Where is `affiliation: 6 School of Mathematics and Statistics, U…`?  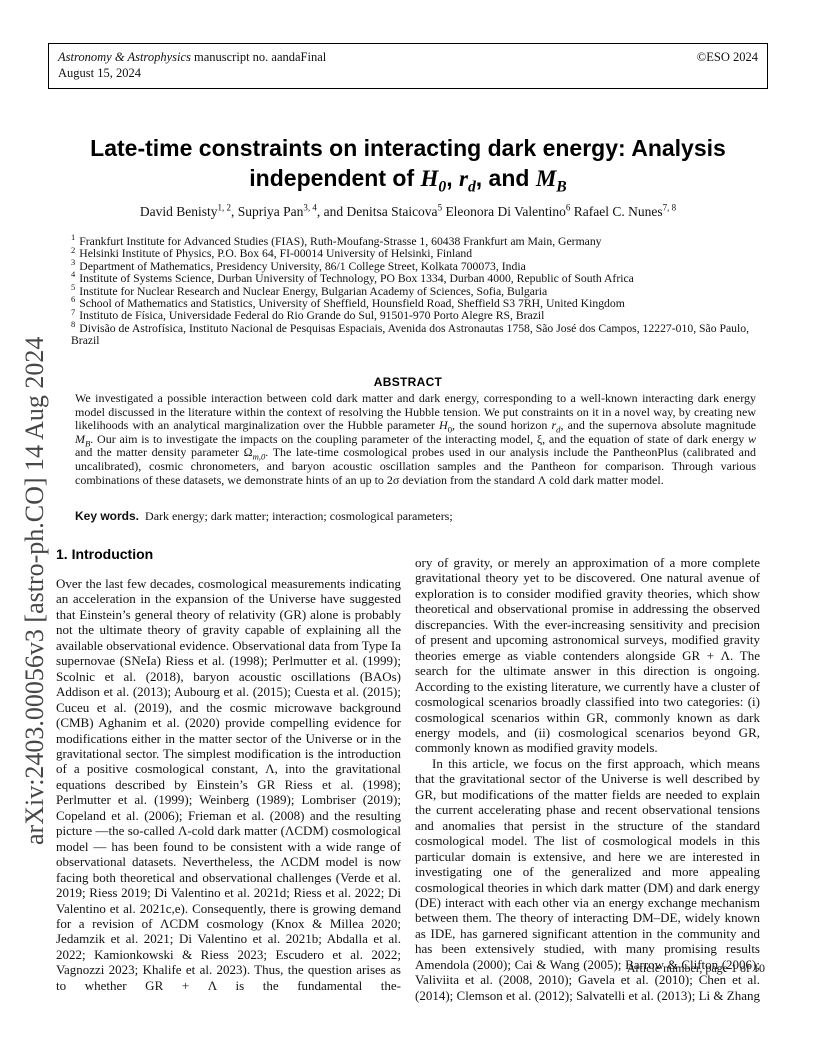 affiliation: 6 School of Mathematics and Statistics, U… is located at coordinates (348, 302).